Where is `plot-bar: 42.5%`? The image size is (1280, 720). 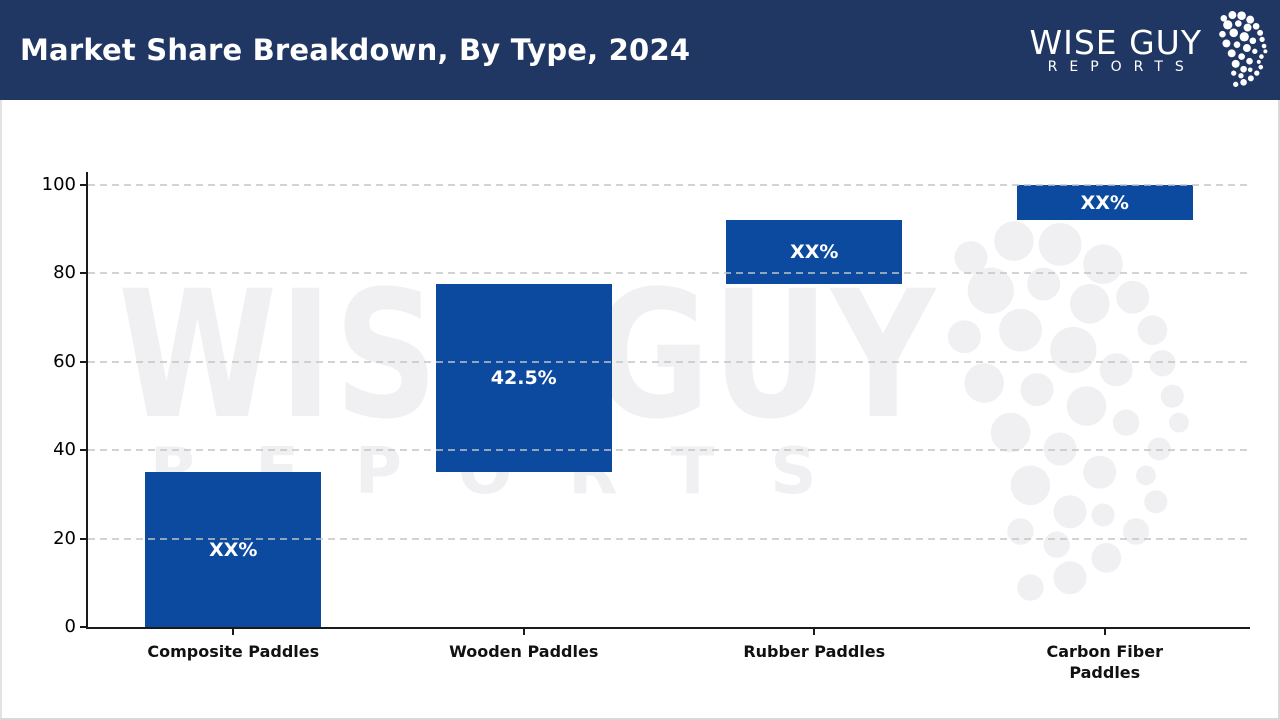 plot-bar: 42.5% is located at coordinates (523, 378).